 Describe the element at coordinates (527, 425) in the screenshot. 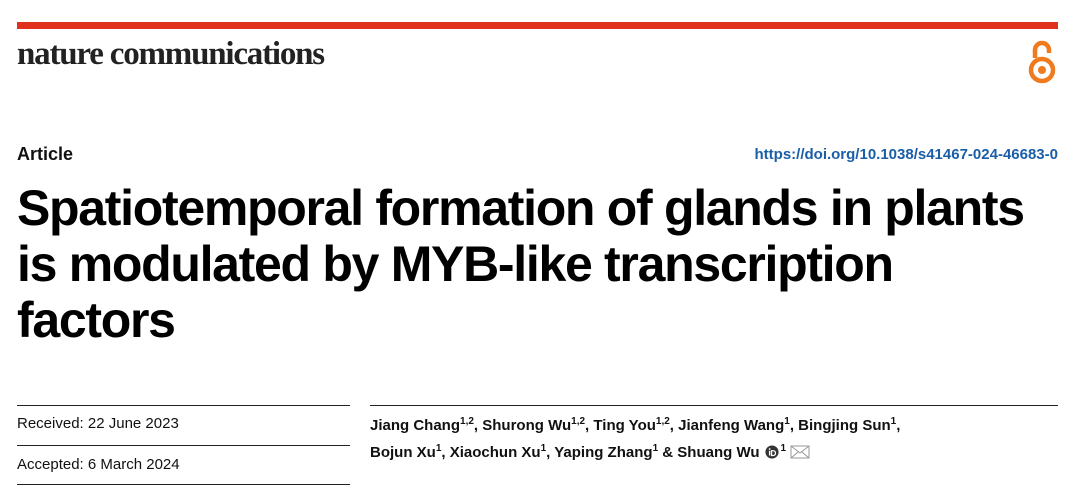

I see `author-name: Shurong Wu` at that location.